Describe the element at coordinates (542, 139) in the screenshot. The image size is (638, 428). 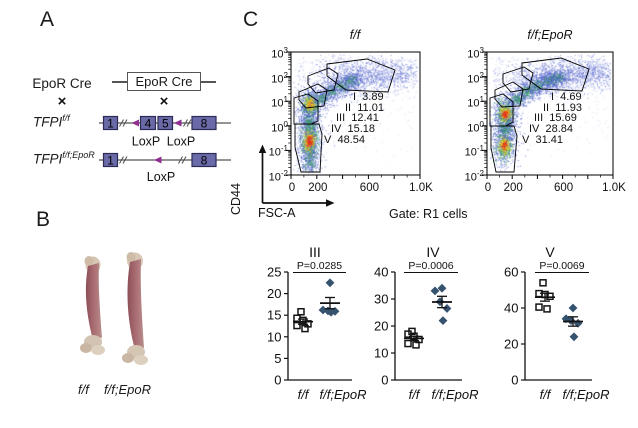
I see `gate-label-v: V 31.41` at that location.